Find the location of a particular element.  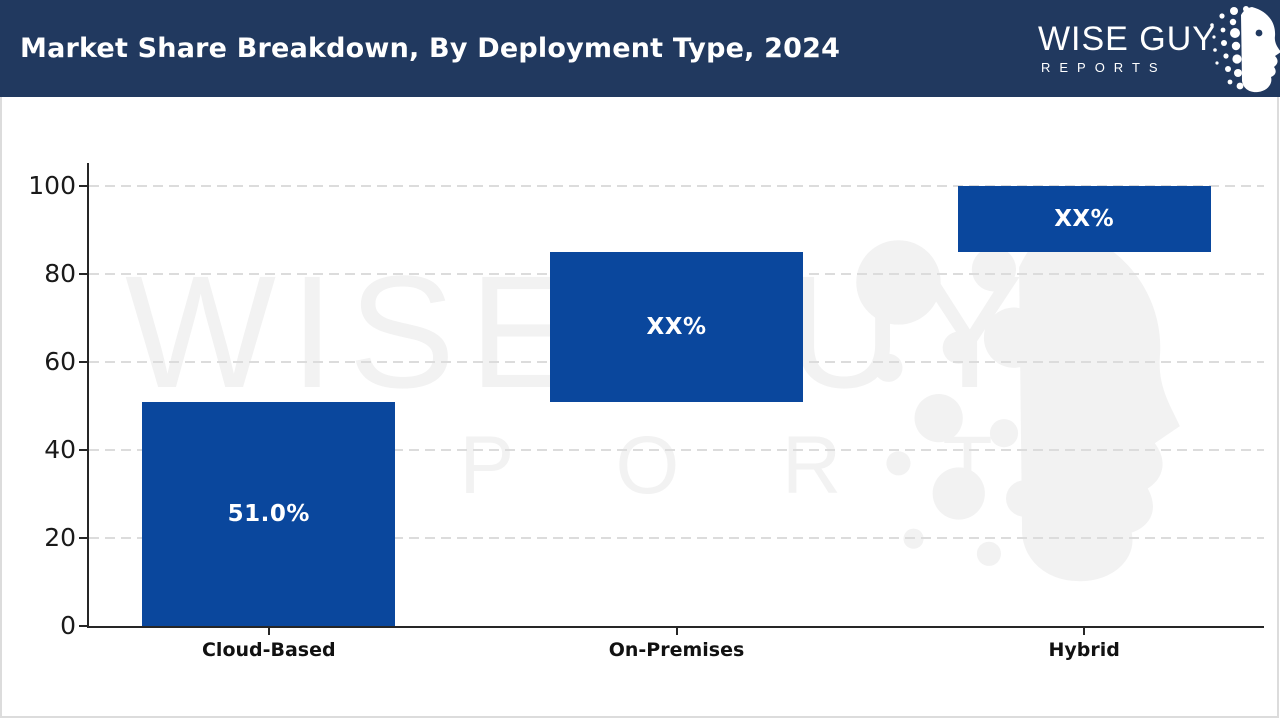

logo-head-icon is located at coordinates (1245, 48).